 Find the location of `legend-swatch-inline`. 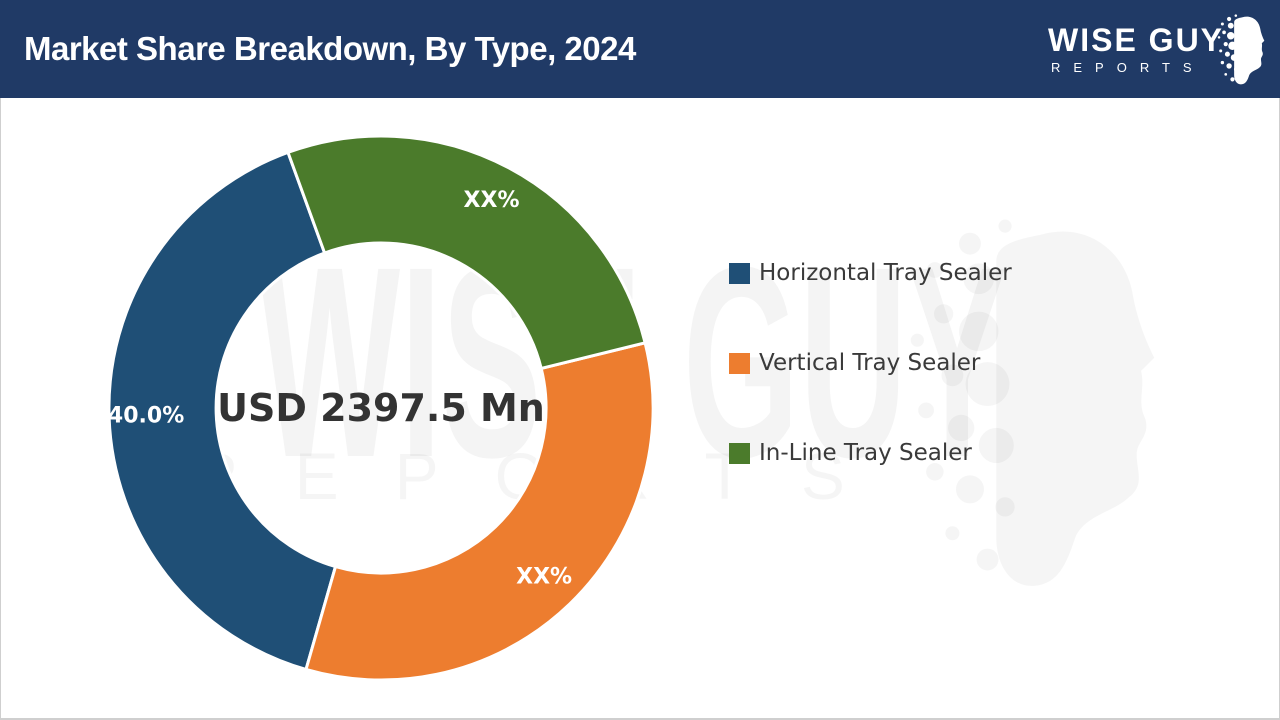

legend-swatch-inline is located at coordinates (739, 453).